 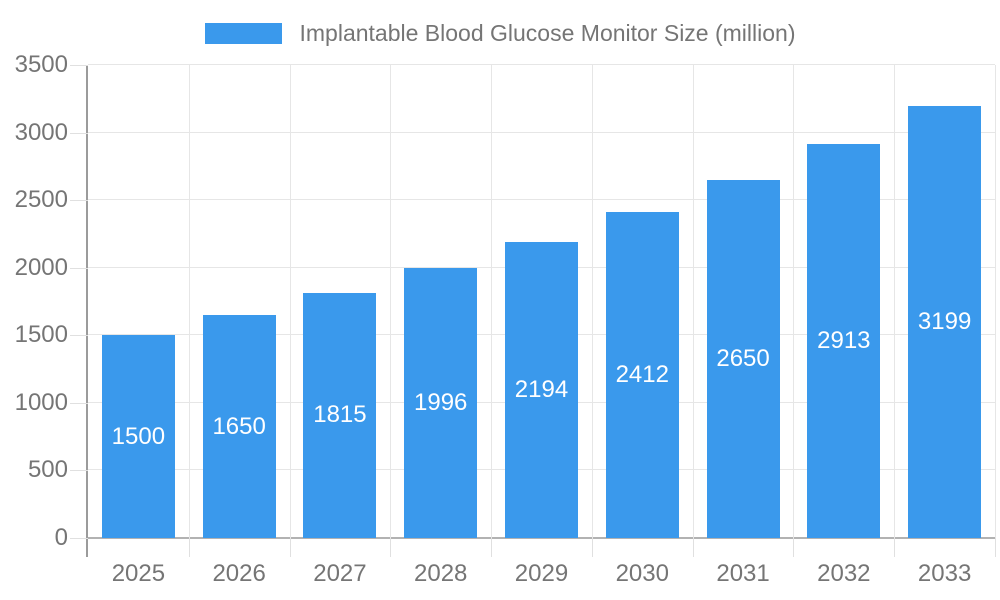 What do you see at coordinates (138, 573) in the screenshot?
I see `x-axis-label: 2025` at bounding box center [138, 573].